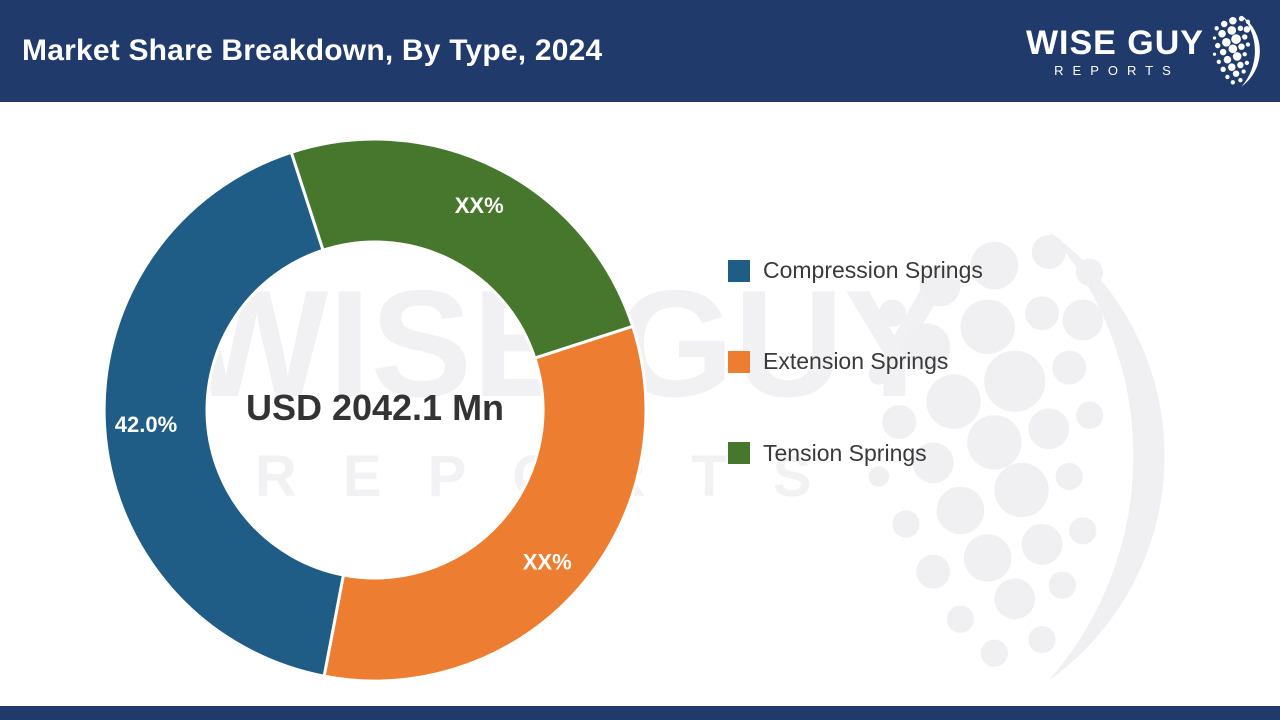 This screenshot has height=720, width=1280. What do you see at coordinates (1117, 70) in the screenshot?
I see `logo-tagline: REPORTS` at bounding box center [1117, 70].